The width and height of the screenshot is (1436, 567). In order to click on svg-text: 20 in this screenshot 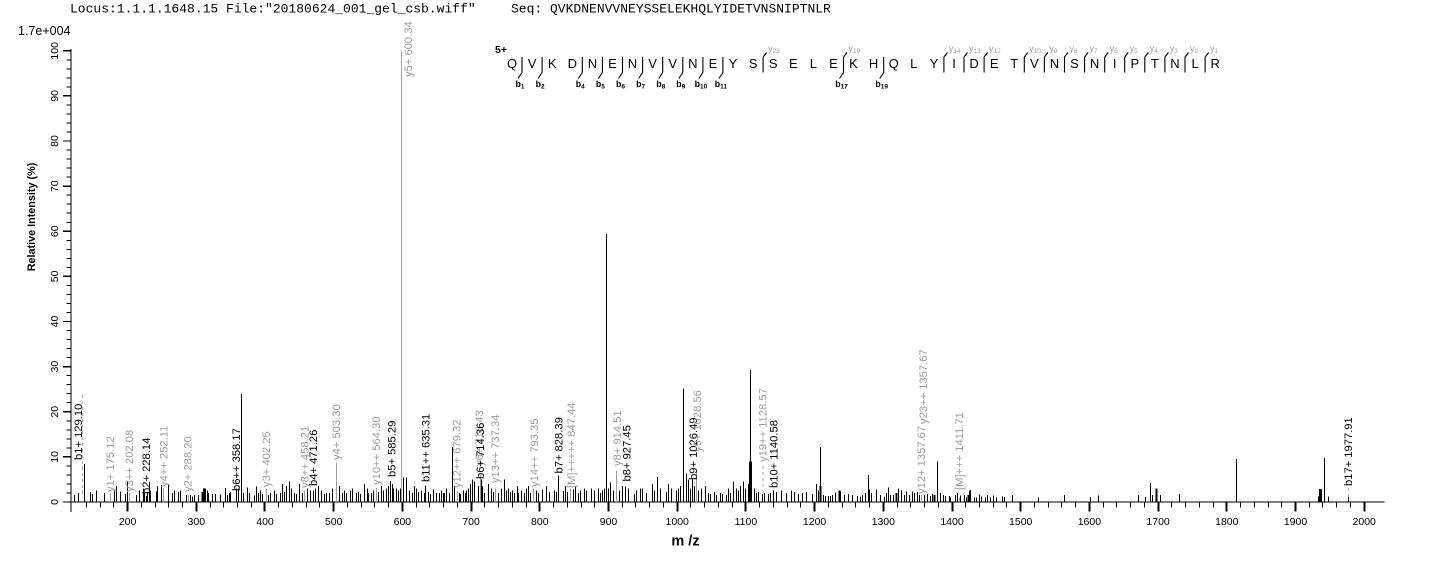, I will do `click(55, 412)`.